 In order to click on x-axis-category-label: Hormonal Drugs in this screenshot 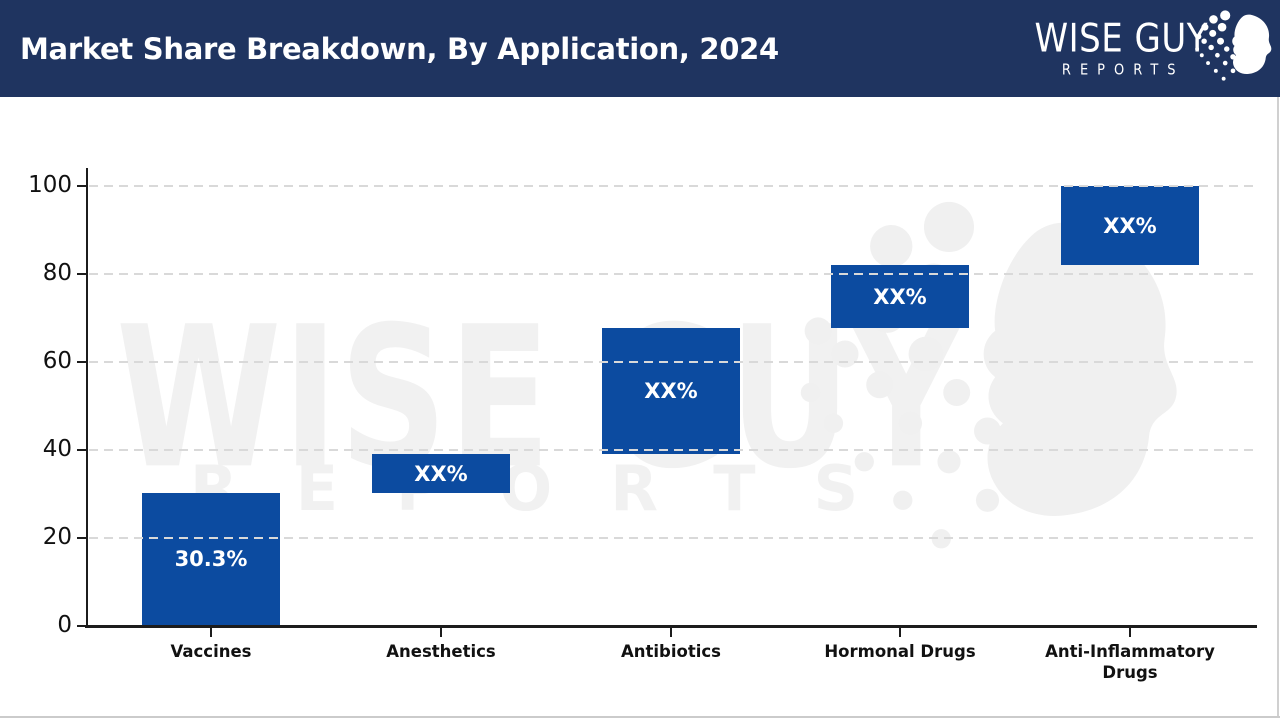, I will do `click(900, 651)`.